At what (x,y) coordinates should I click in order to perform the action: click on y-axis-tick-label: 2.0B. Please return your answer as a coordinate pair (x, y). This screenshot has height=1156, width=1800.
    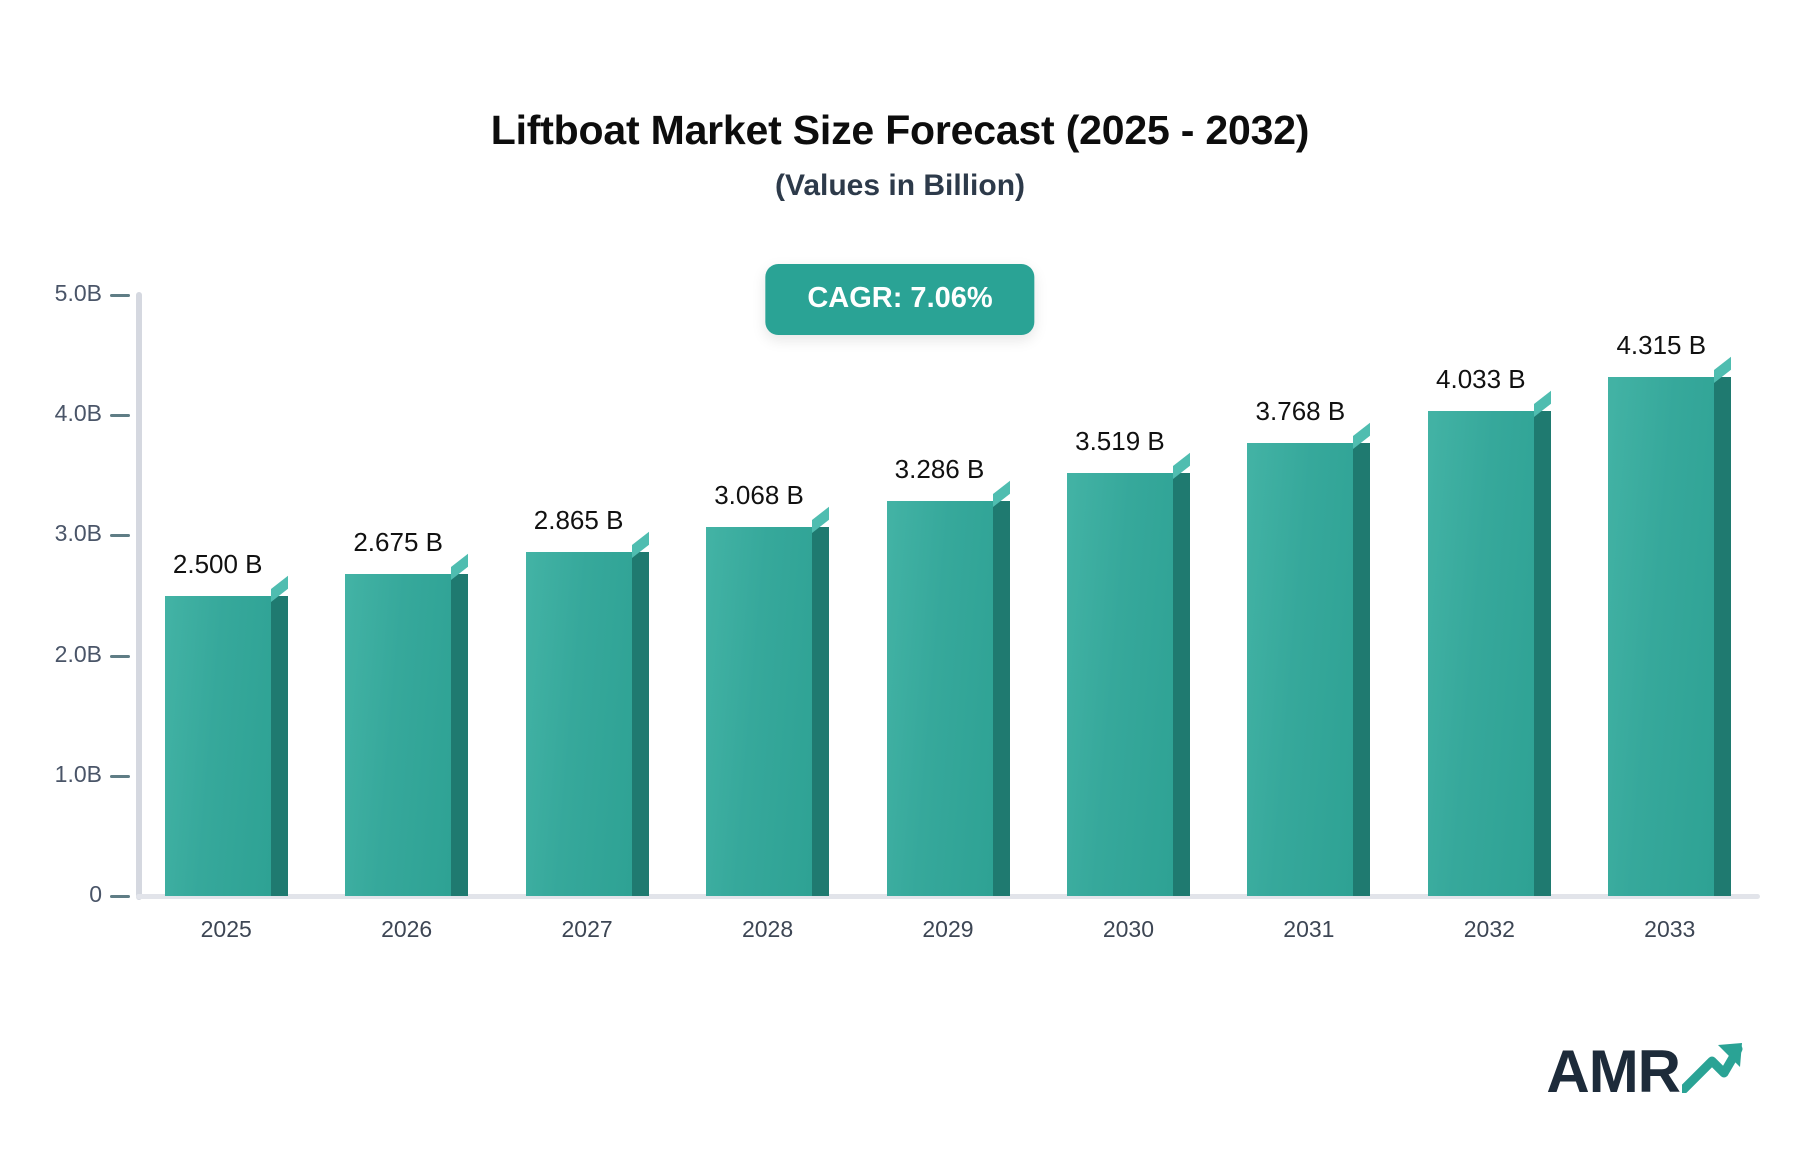
    Looking at the image, I should click on (78, 653).